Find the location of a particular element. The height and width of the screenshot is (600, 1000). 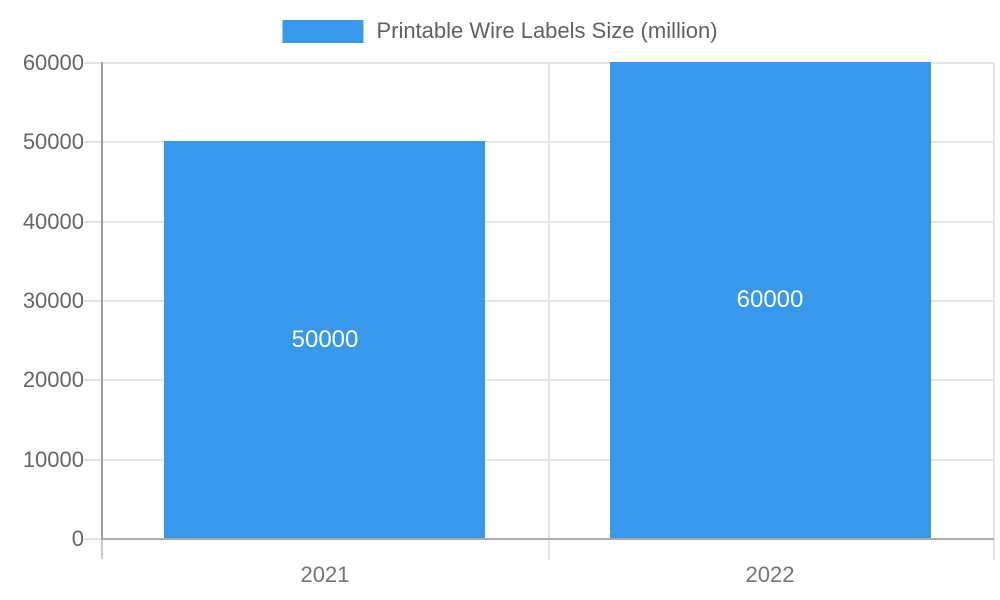

bar-value-label: 60000 is located at coordinates (770, 299).